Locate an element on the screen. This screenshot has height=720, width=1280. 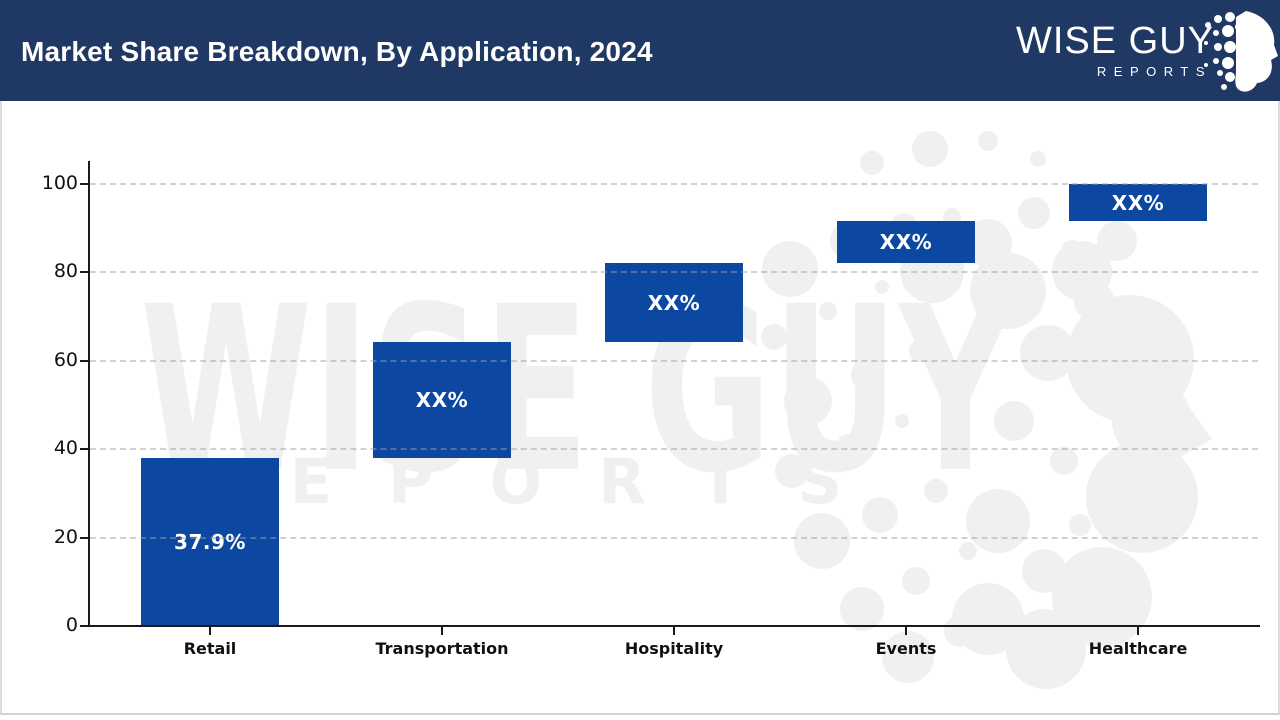
y-tick-label: 80 is located at coordinates (65, 271).